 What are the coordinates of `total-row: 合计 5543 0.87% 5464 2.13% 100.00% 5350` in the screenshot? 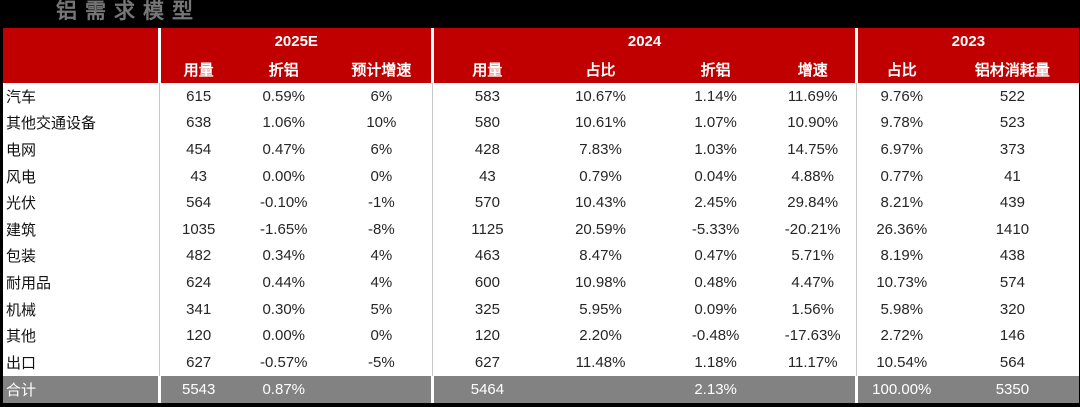 It's located at (541, 389).